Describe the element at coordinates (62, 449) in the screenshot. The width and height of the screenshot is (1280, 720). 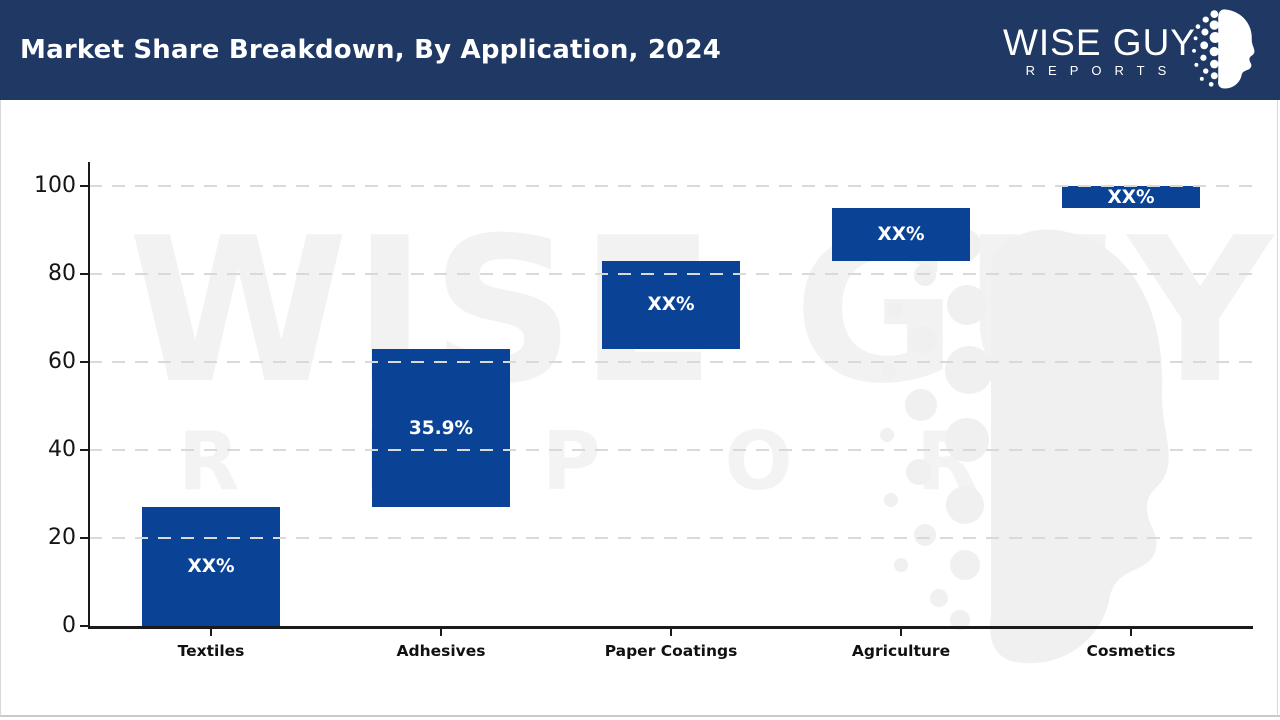
I see `y-tick-label-40: 40` at that location.